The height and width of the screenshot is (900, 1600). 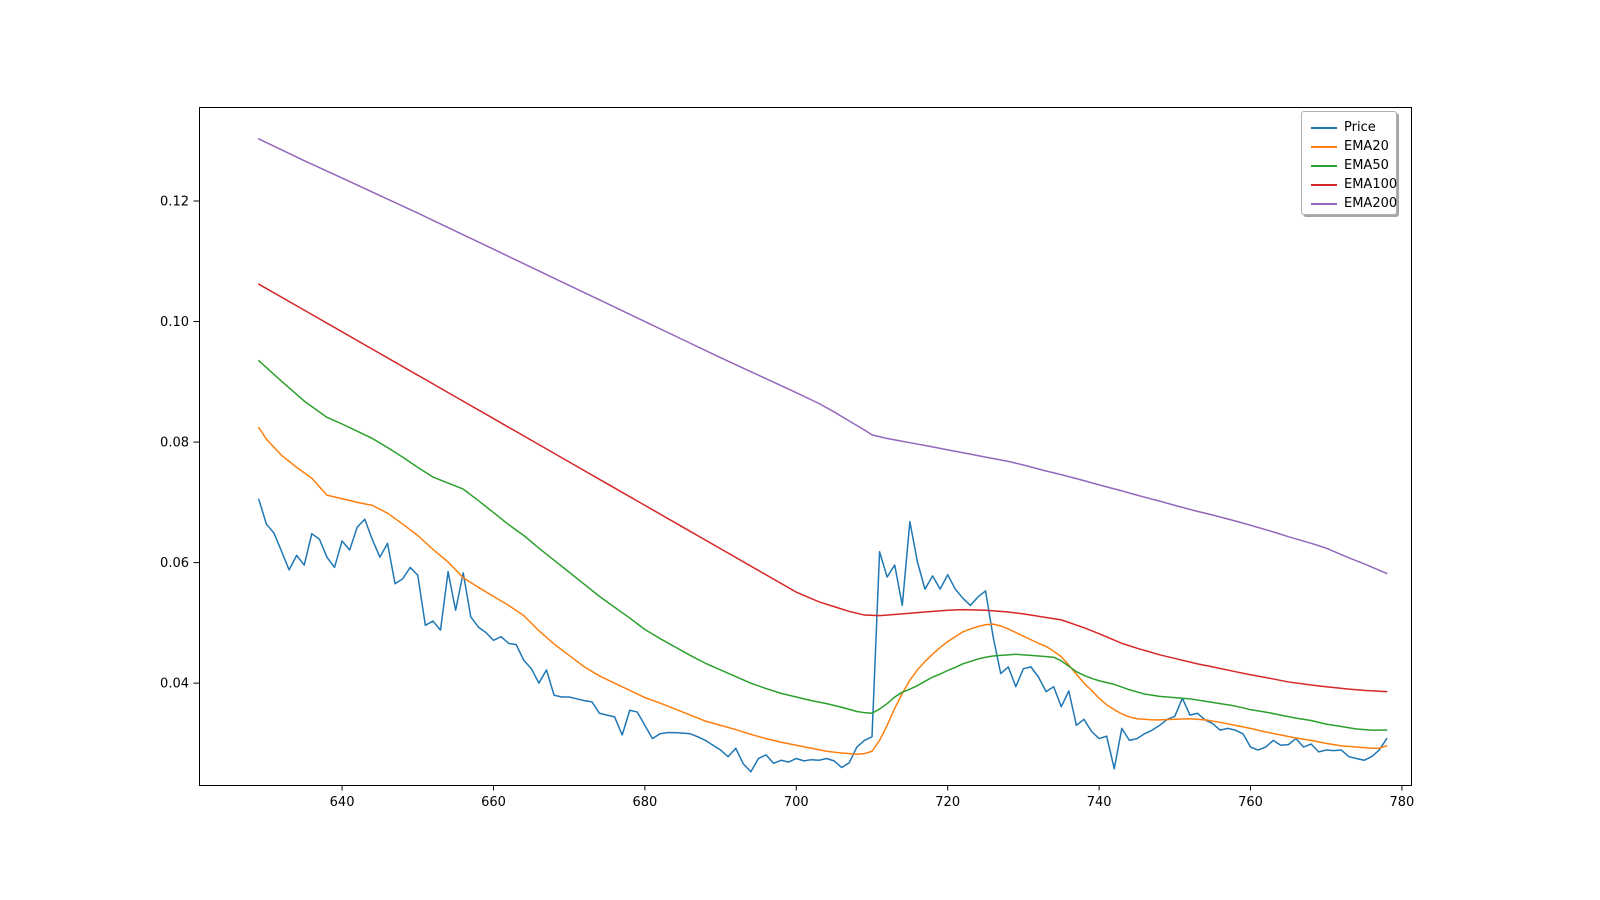 I want to click on legend-item-ema100: EMA100, so click(x=1354, y=184).